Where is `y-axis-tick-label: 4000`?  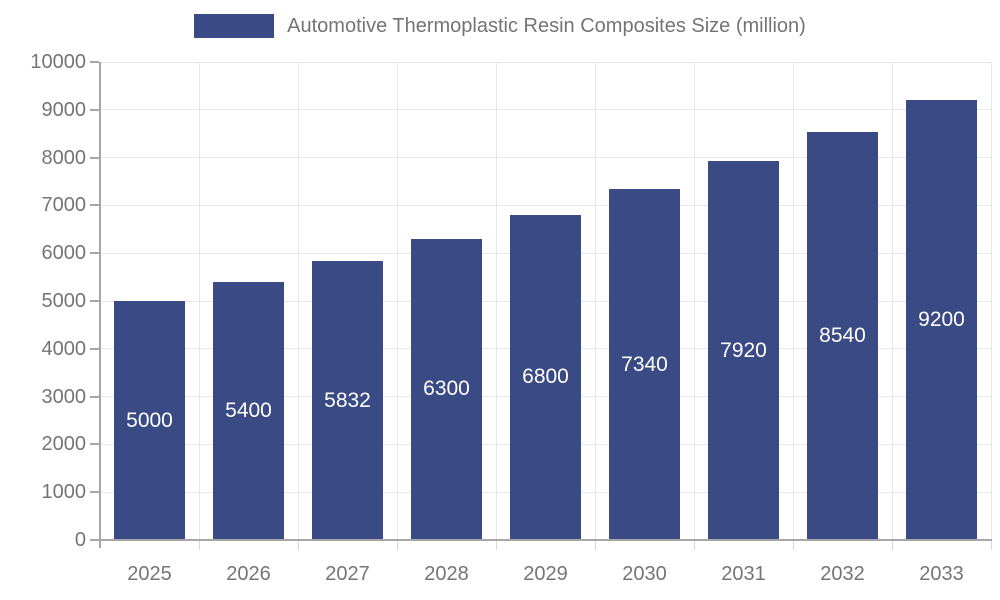 y-axis-tick-label: 4000 is located at coordinates (64, 348).